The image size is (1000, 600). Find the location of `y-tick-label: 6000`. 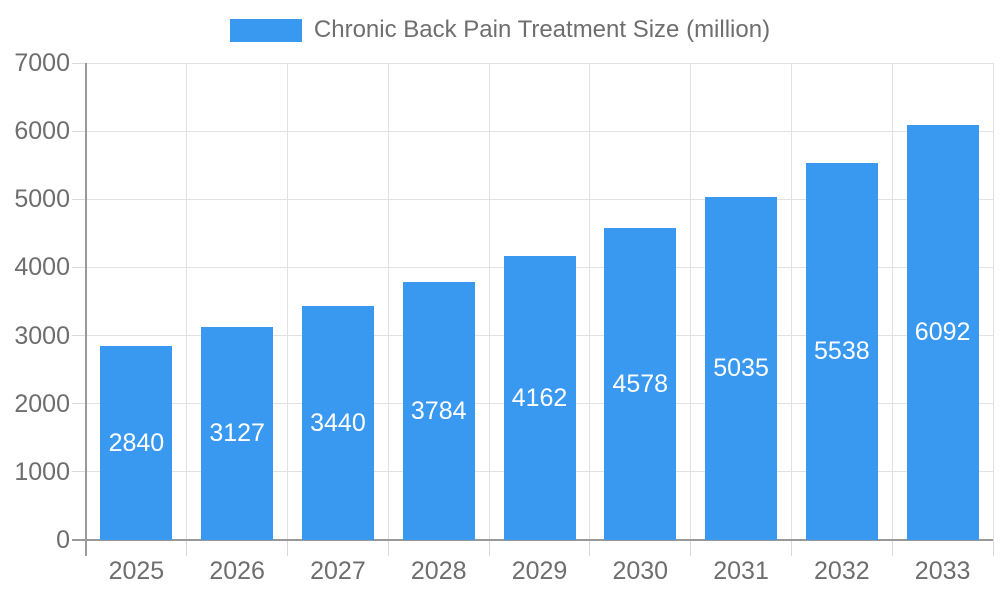

y-tick-label: 6000 is located at coordinates (42, 131).